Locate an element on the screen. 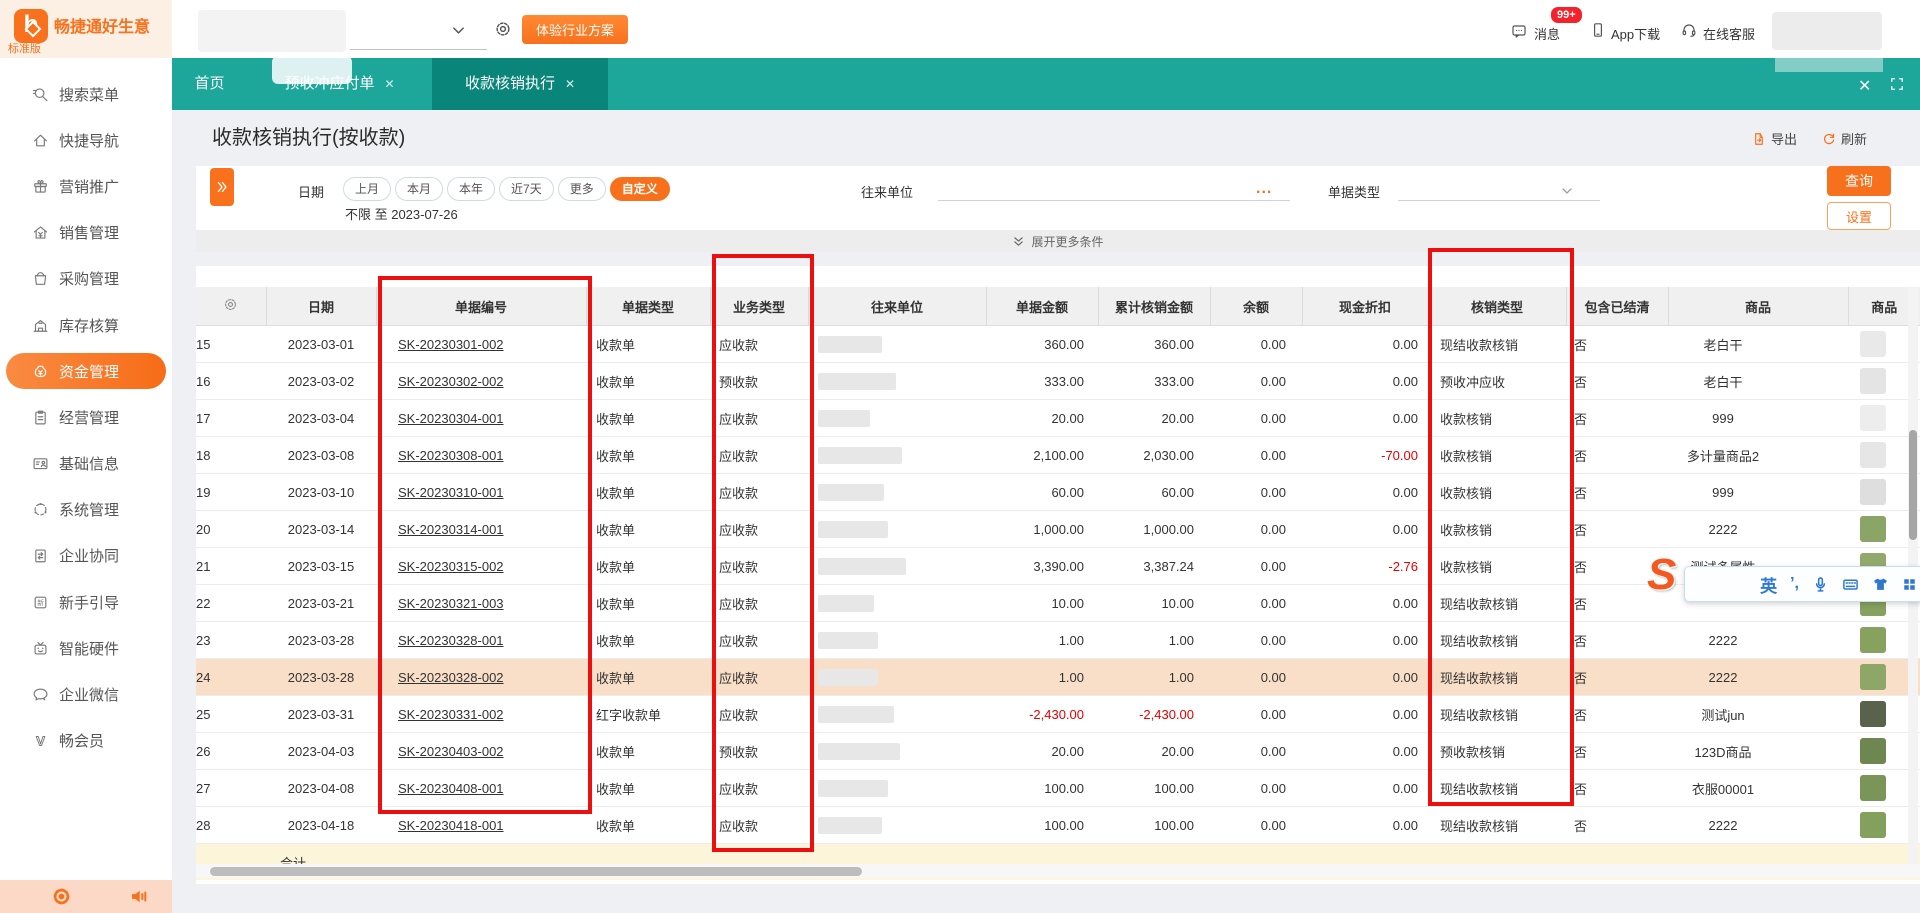  sidebar-item-14: 企业微信 is located at coordinates (86, 694).